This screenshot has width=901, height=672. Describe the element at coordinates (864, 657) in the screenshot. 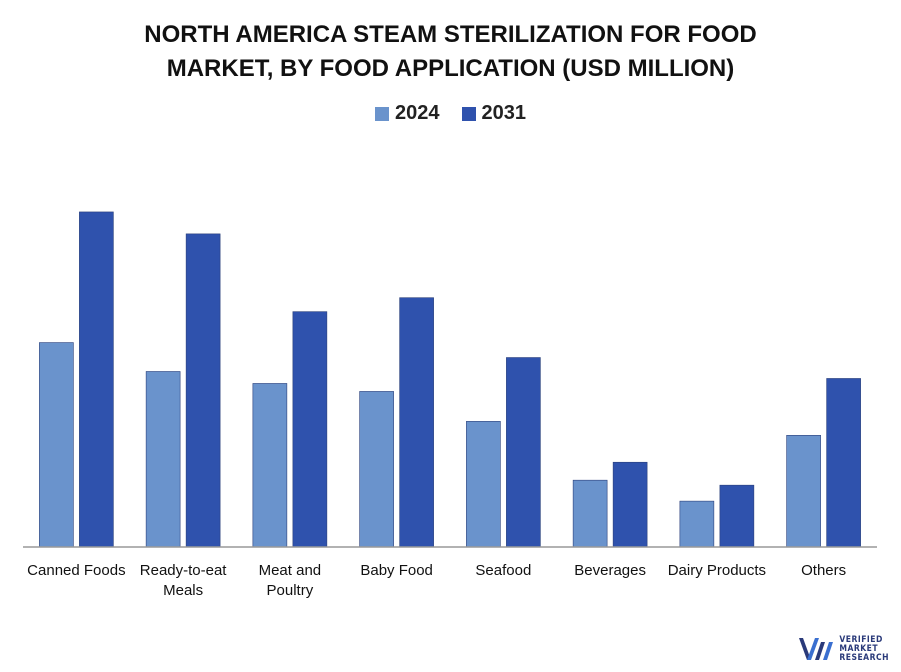

I see `logo-line-3: RESEARCH` at that location.